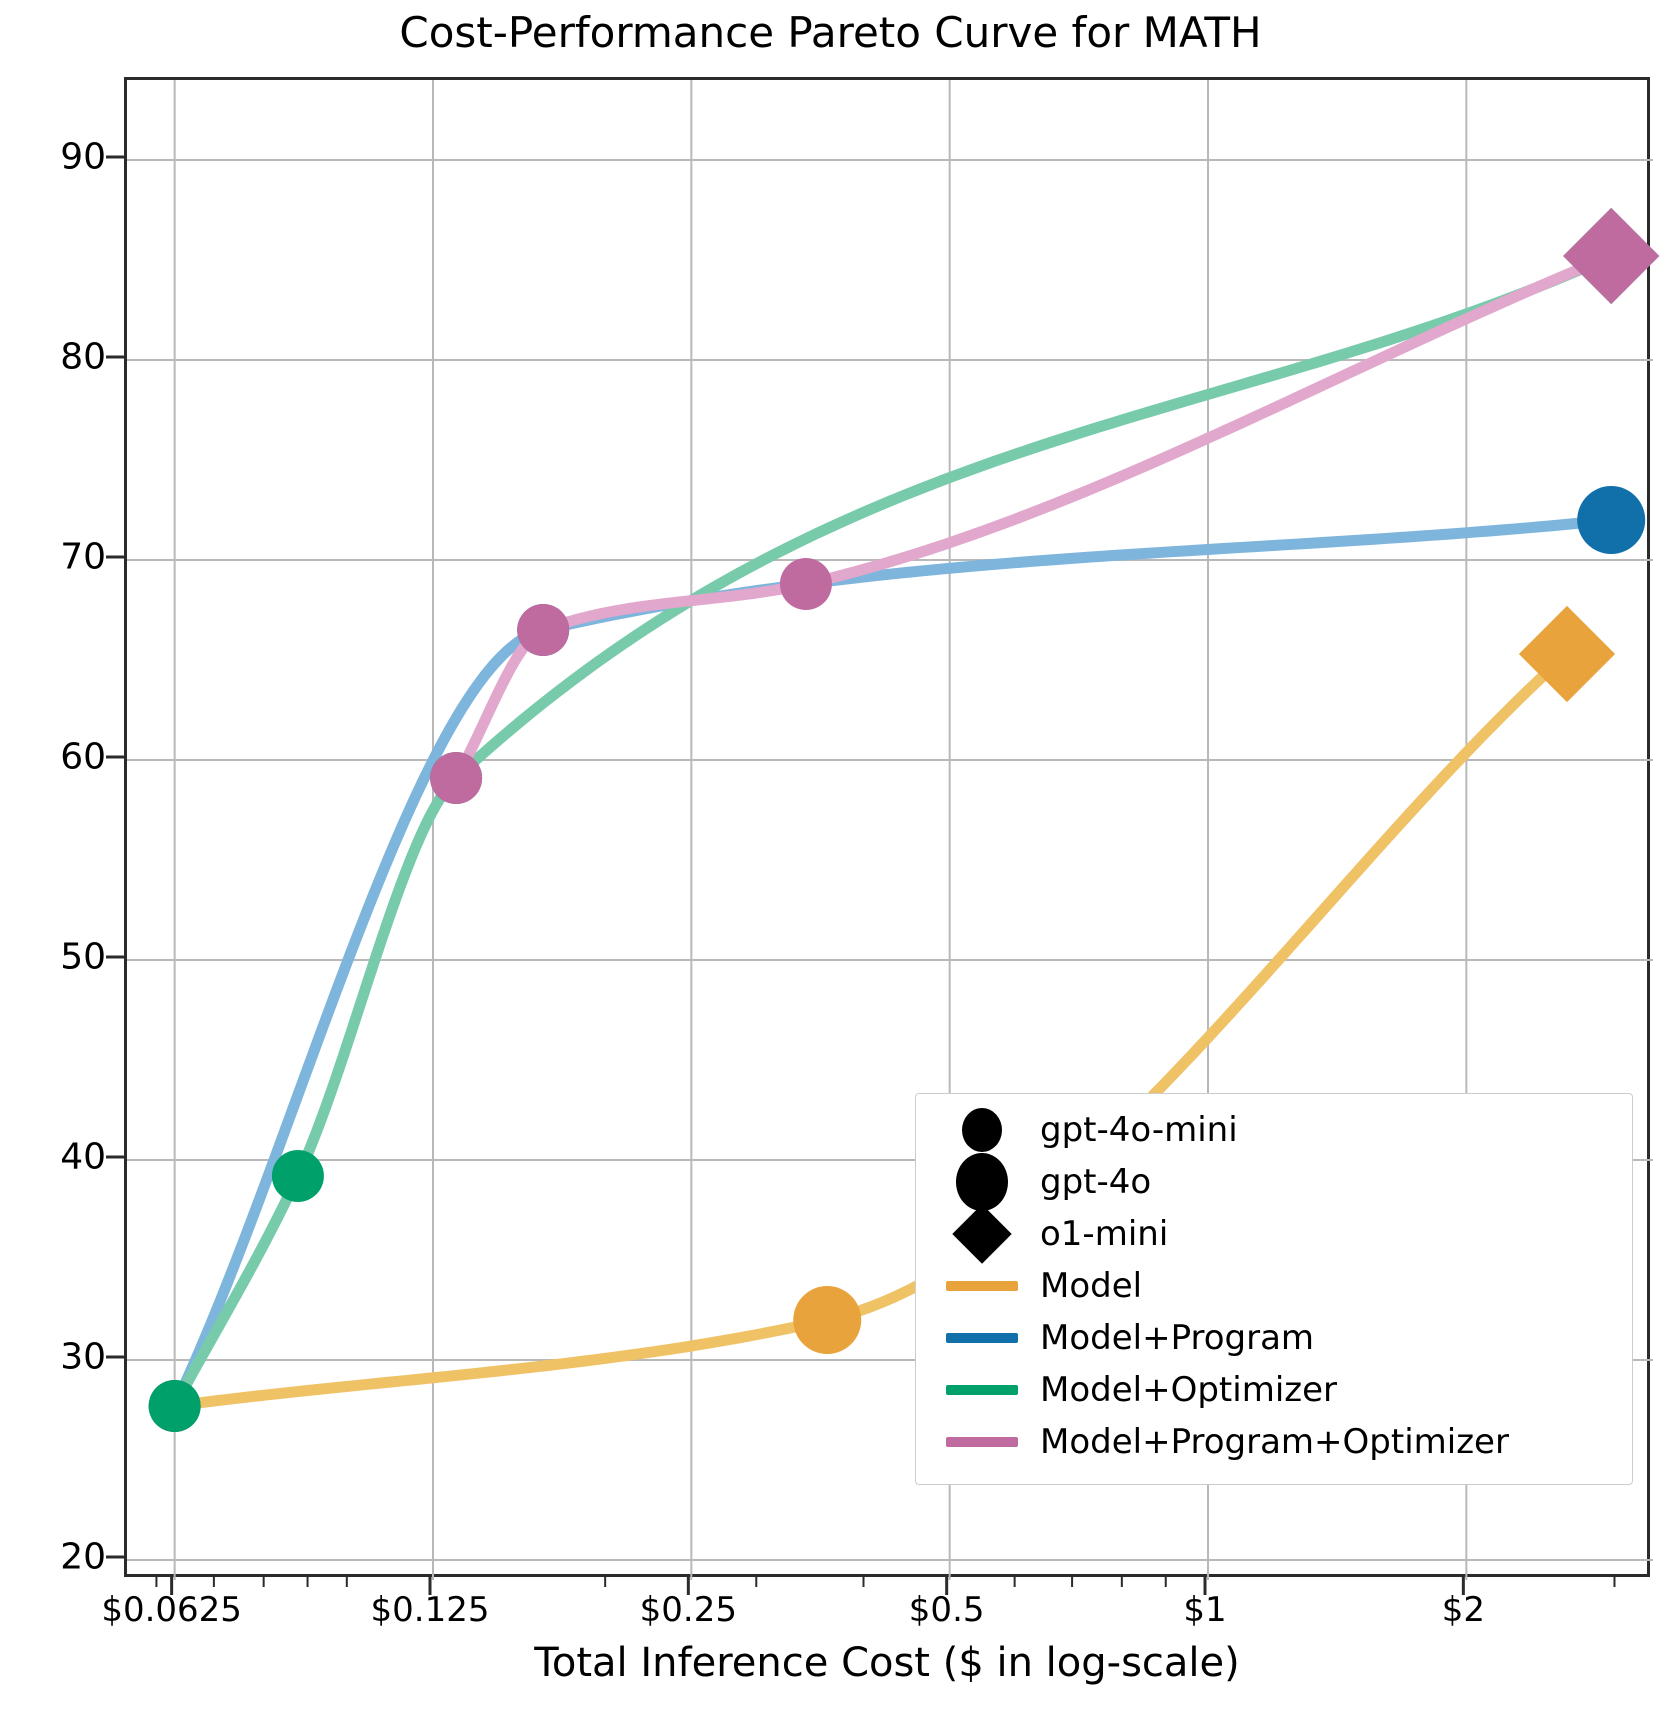 The height and width of the screenshot is (1711, 1661). Describe the element at coordinates (1274, 1182) in the screenshot. I see `legend-item-gpt-4o: gpt-4o` at that location.